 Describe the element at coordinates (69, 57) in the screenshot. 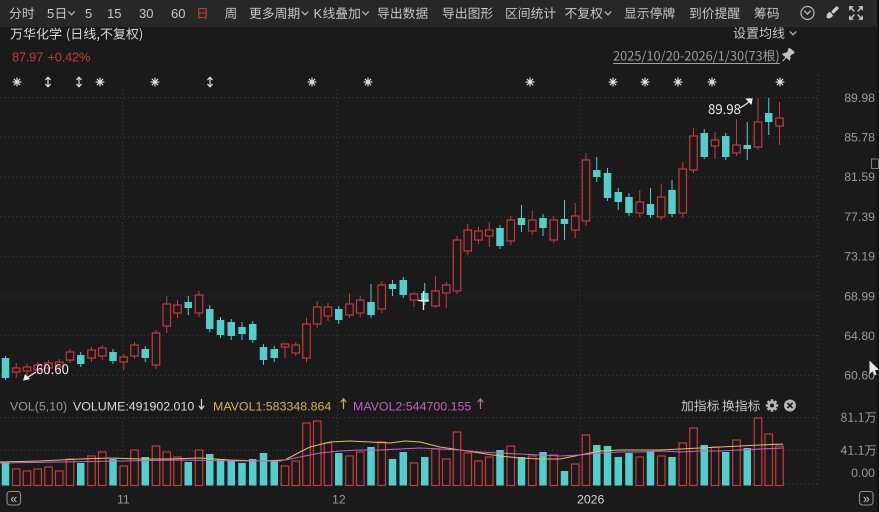

I see `svg-text: +0.42%` at that location.